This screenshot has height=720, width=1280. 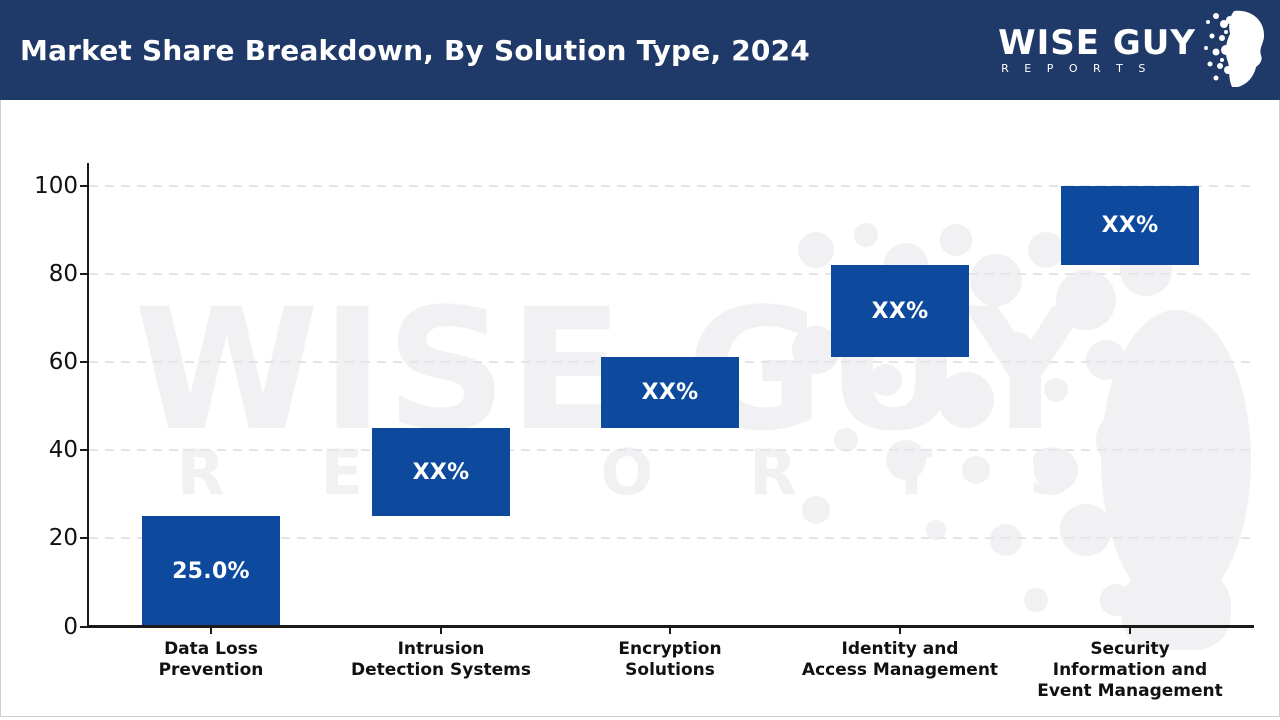 I want to click on y-axis-spine, so click(x=88, y=395).